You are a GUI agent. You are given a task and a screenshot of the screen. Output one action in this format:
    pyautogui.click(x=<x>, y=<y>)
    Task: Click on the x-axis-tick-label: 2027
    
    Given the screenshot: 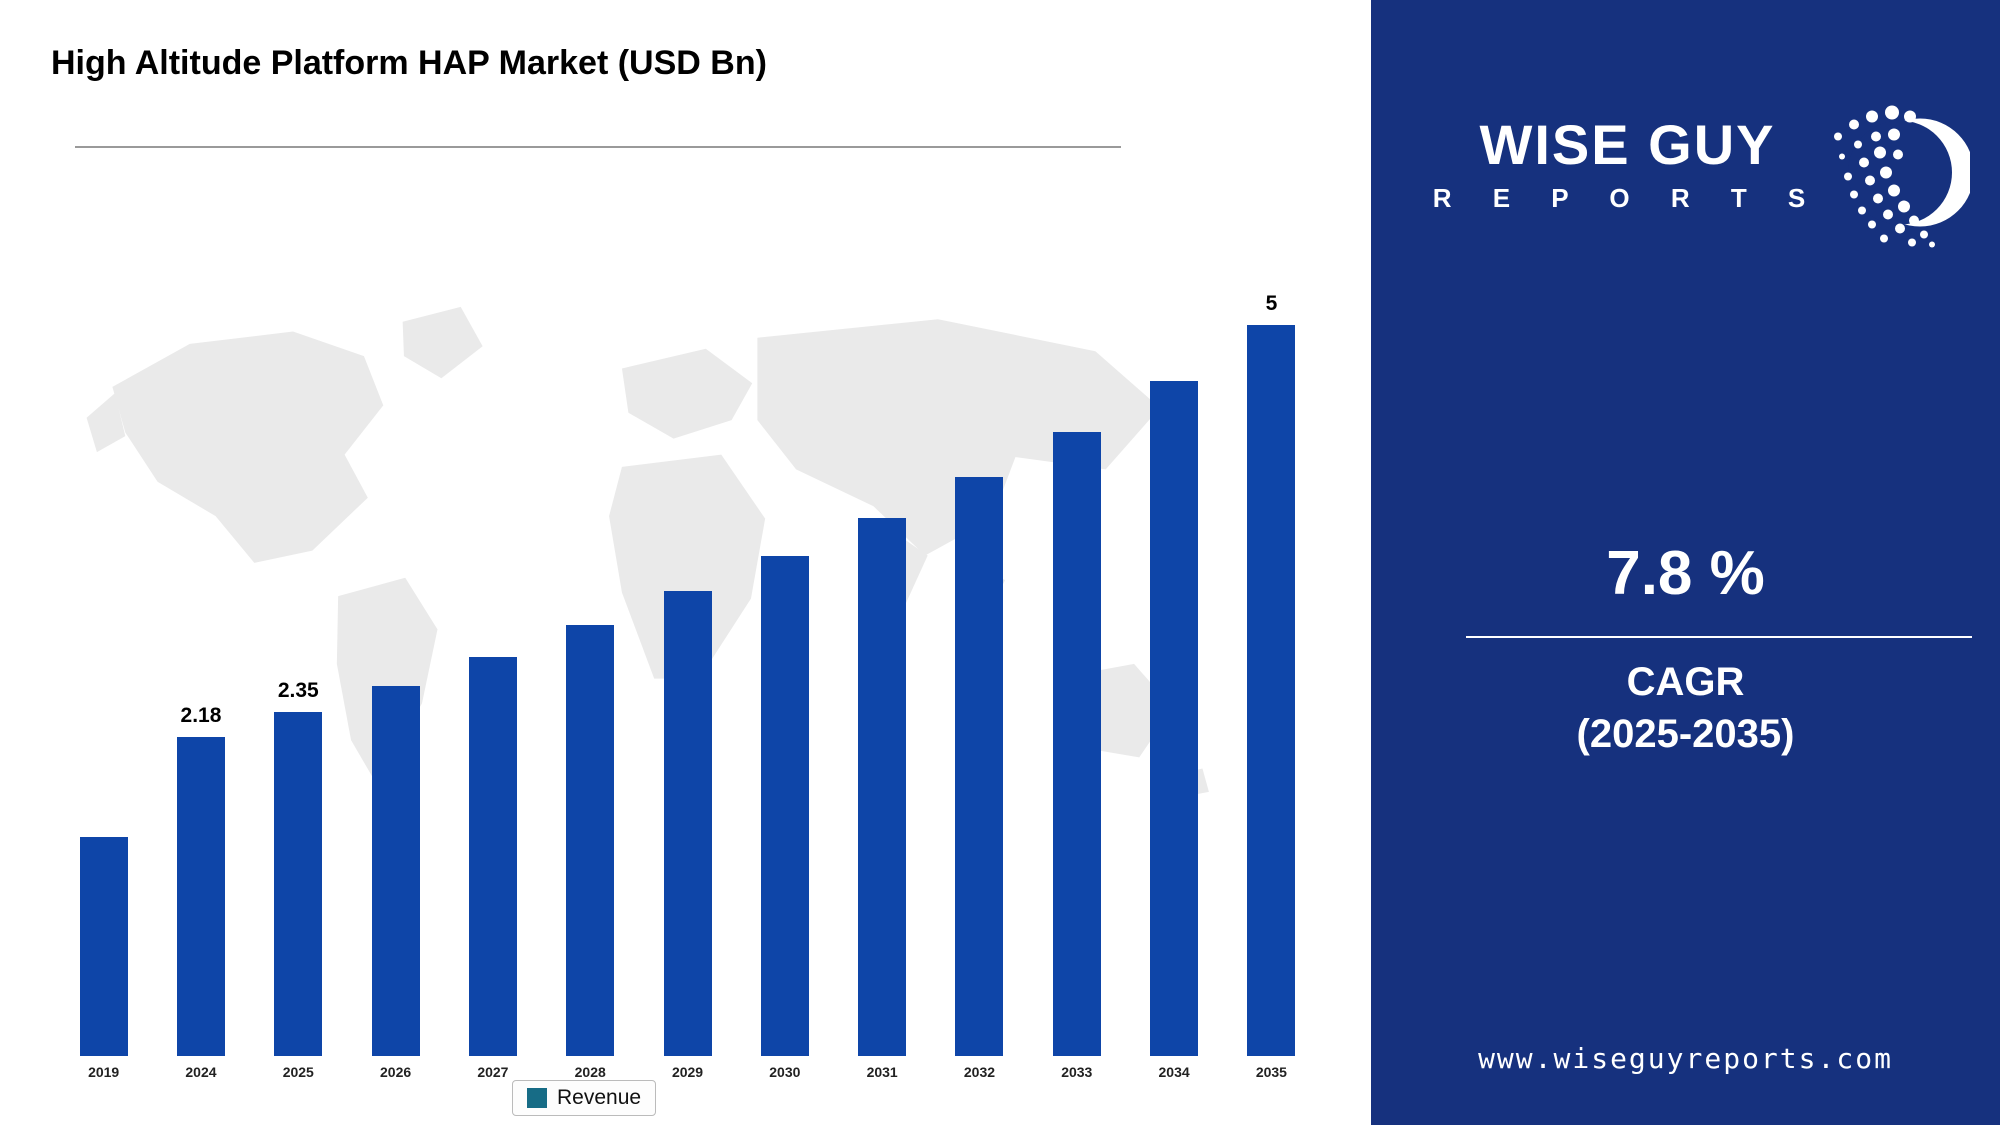 What is the action you would take?
    pyautogui.click(x=493, y=1072)
    